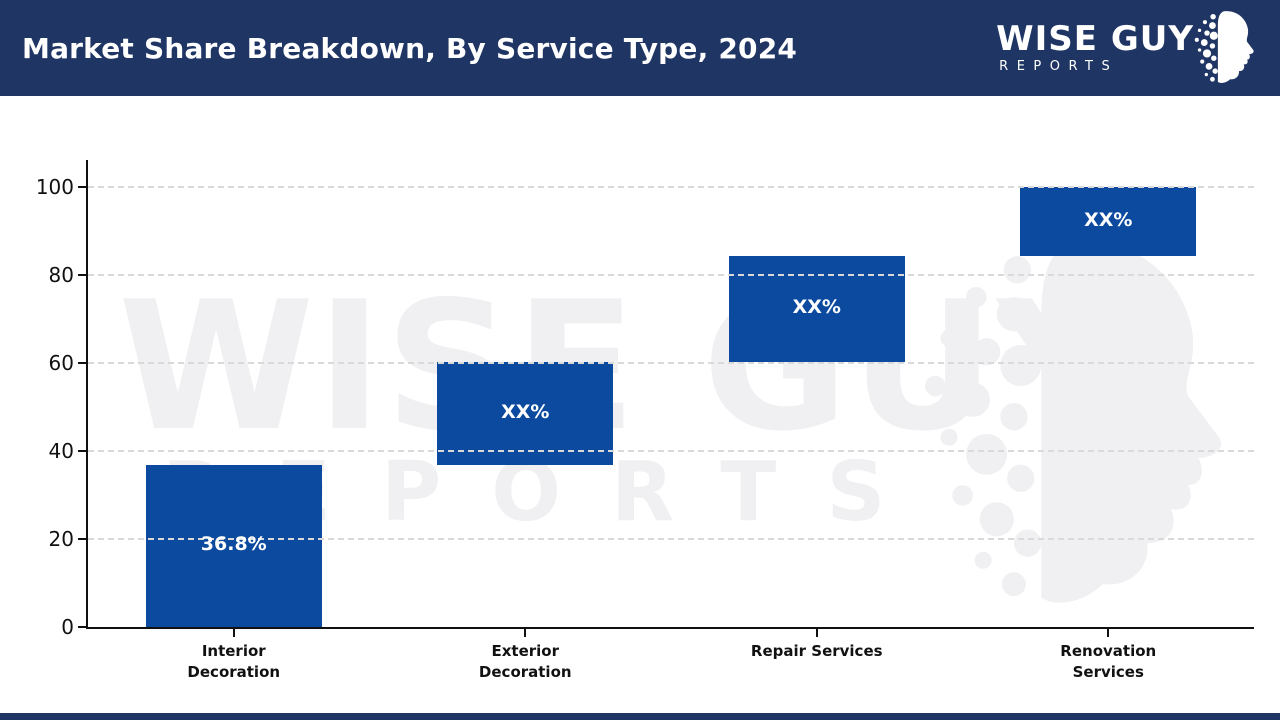 The width and height of the screenshot is (1280, 720). I want to click on y-axis-tick-label: 0, so click(67, 627).